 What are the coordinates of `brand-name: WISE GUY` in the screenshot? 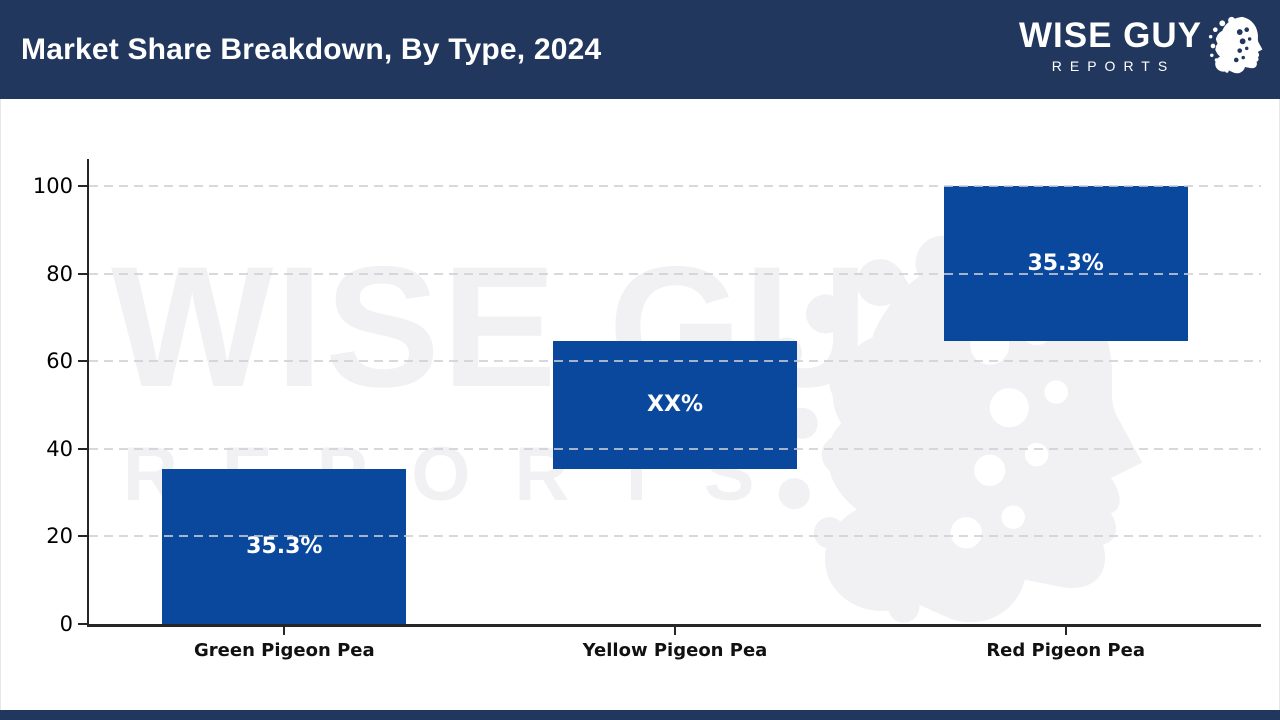 It's located at (1110, 36).